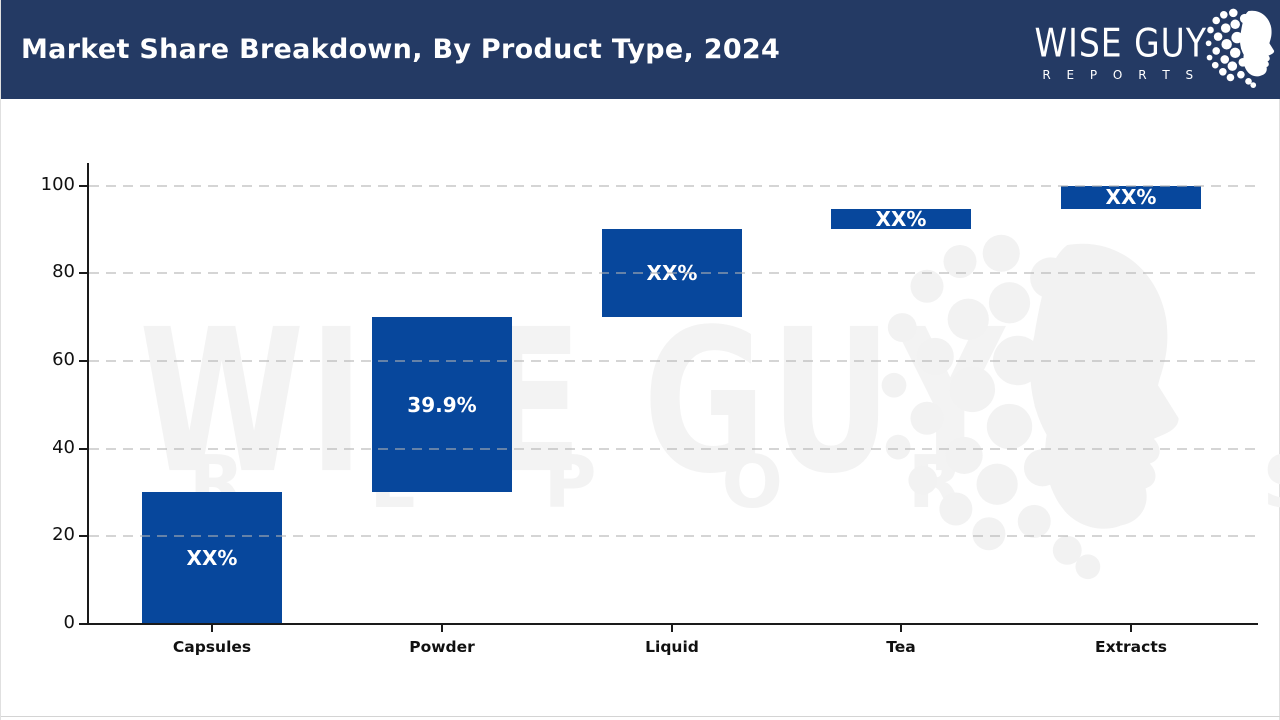 The width and height of the screenshot is (1280, 720). I want to click on x-axis-line, so click(672, 624).